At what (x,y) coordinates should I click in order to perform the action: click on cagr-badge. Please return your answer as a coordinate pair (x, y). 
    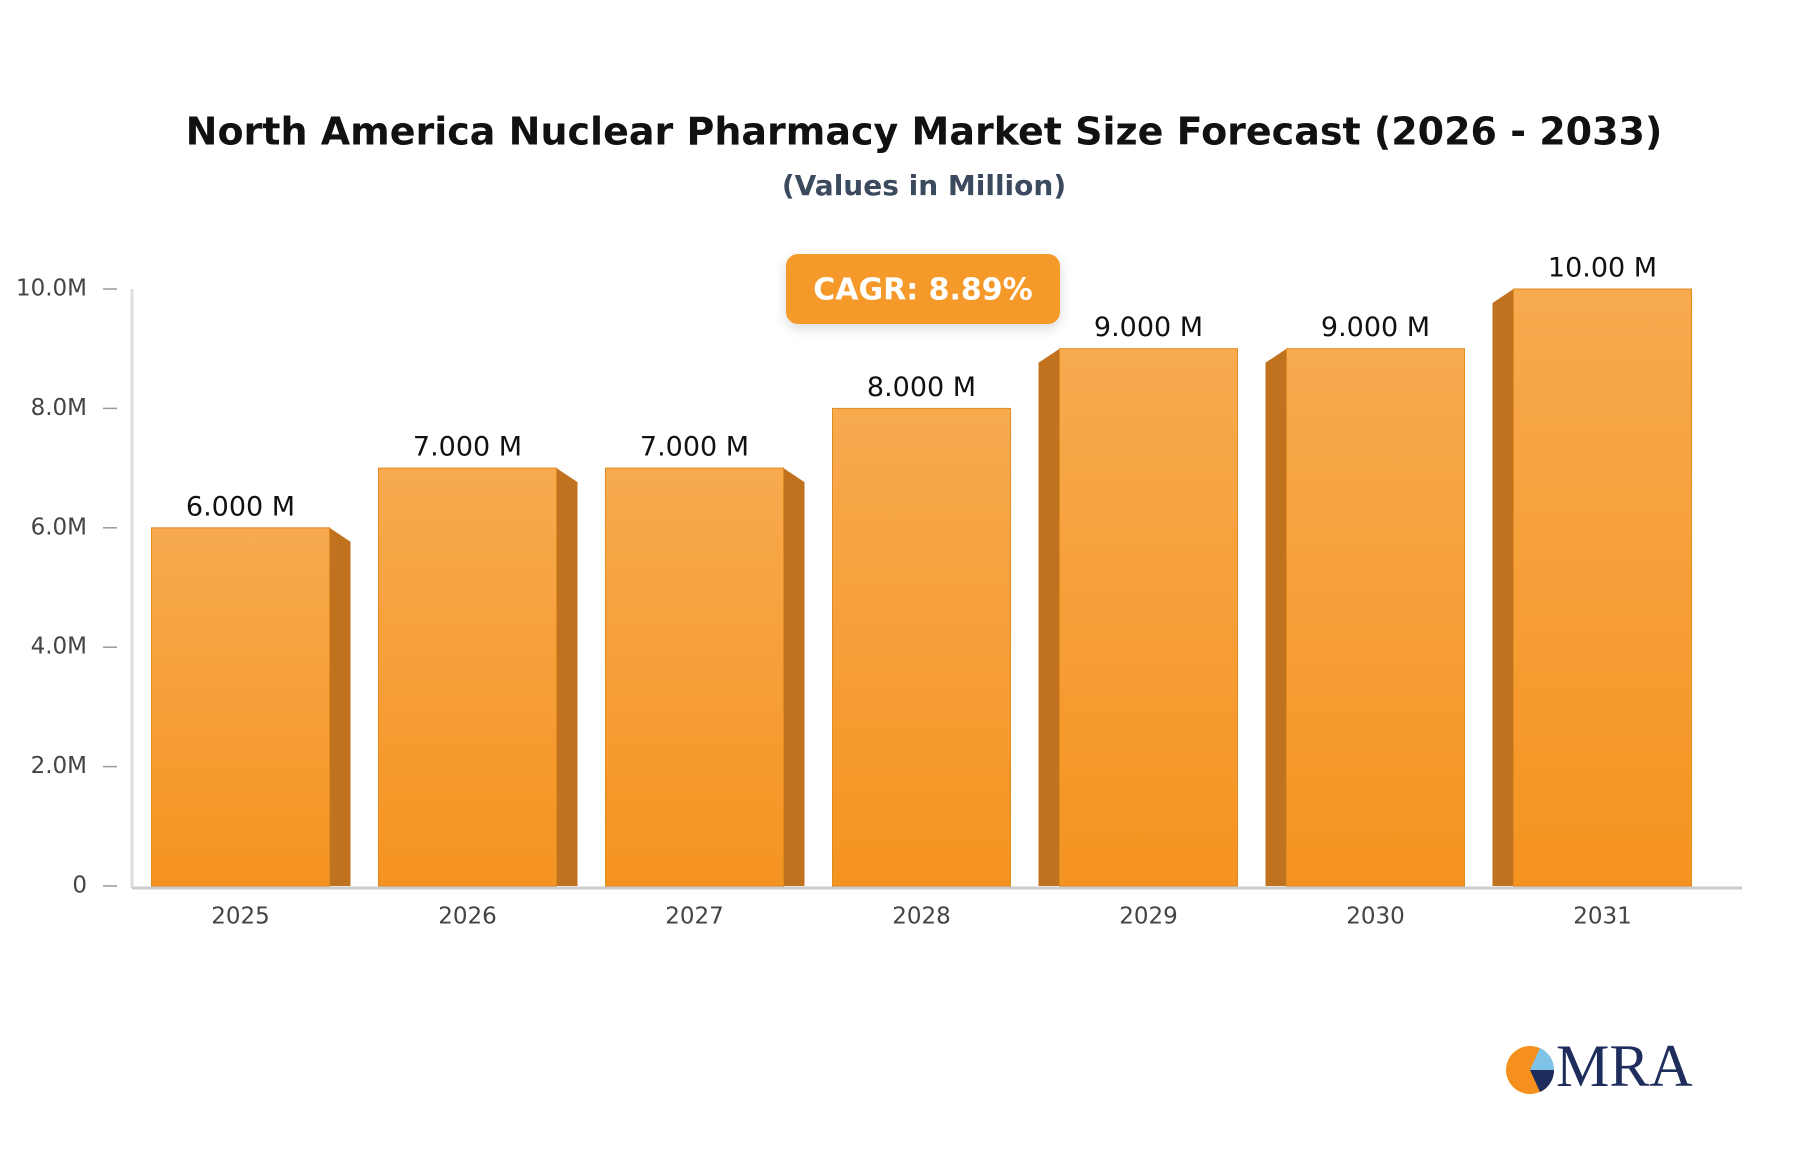
    Looking at the image, I should click on (923, 289).